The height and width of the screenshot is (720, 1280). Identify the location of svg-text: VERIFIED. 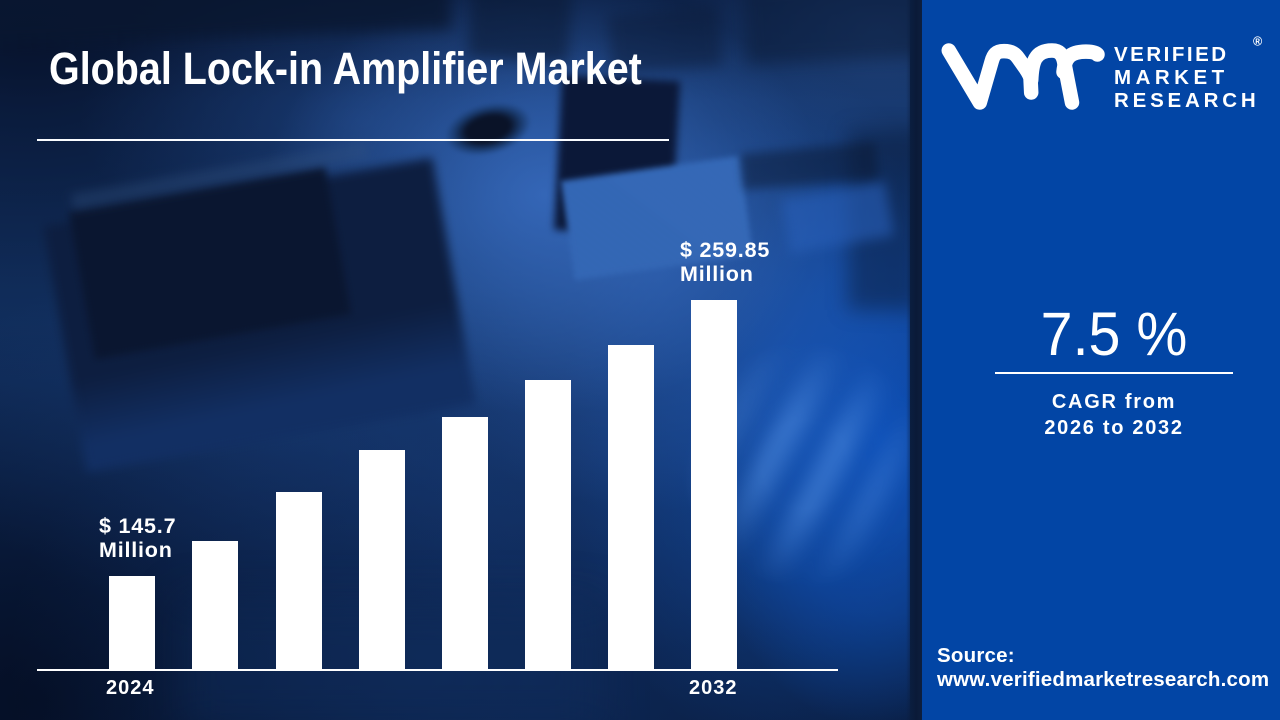
(1171, 54).